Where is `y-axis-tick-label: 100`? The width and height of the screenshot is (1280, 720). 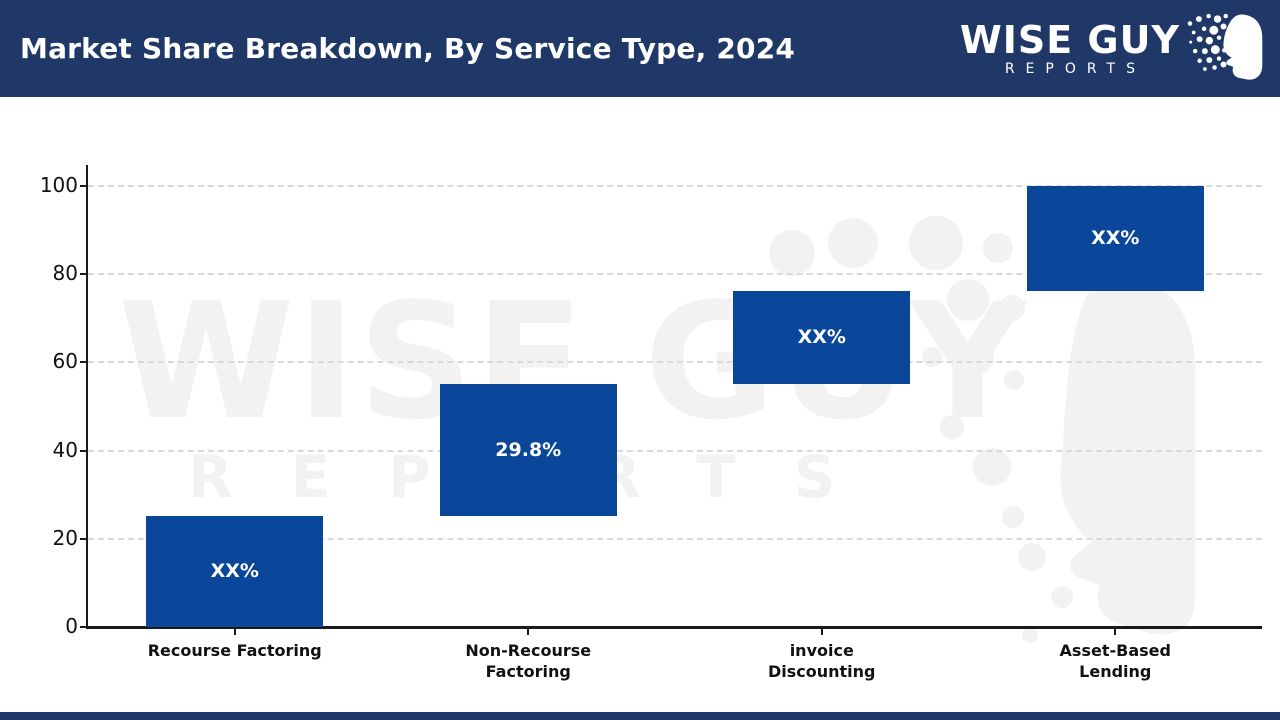 y-axis-tick-label: 100 is located at coordinates (58, 185).